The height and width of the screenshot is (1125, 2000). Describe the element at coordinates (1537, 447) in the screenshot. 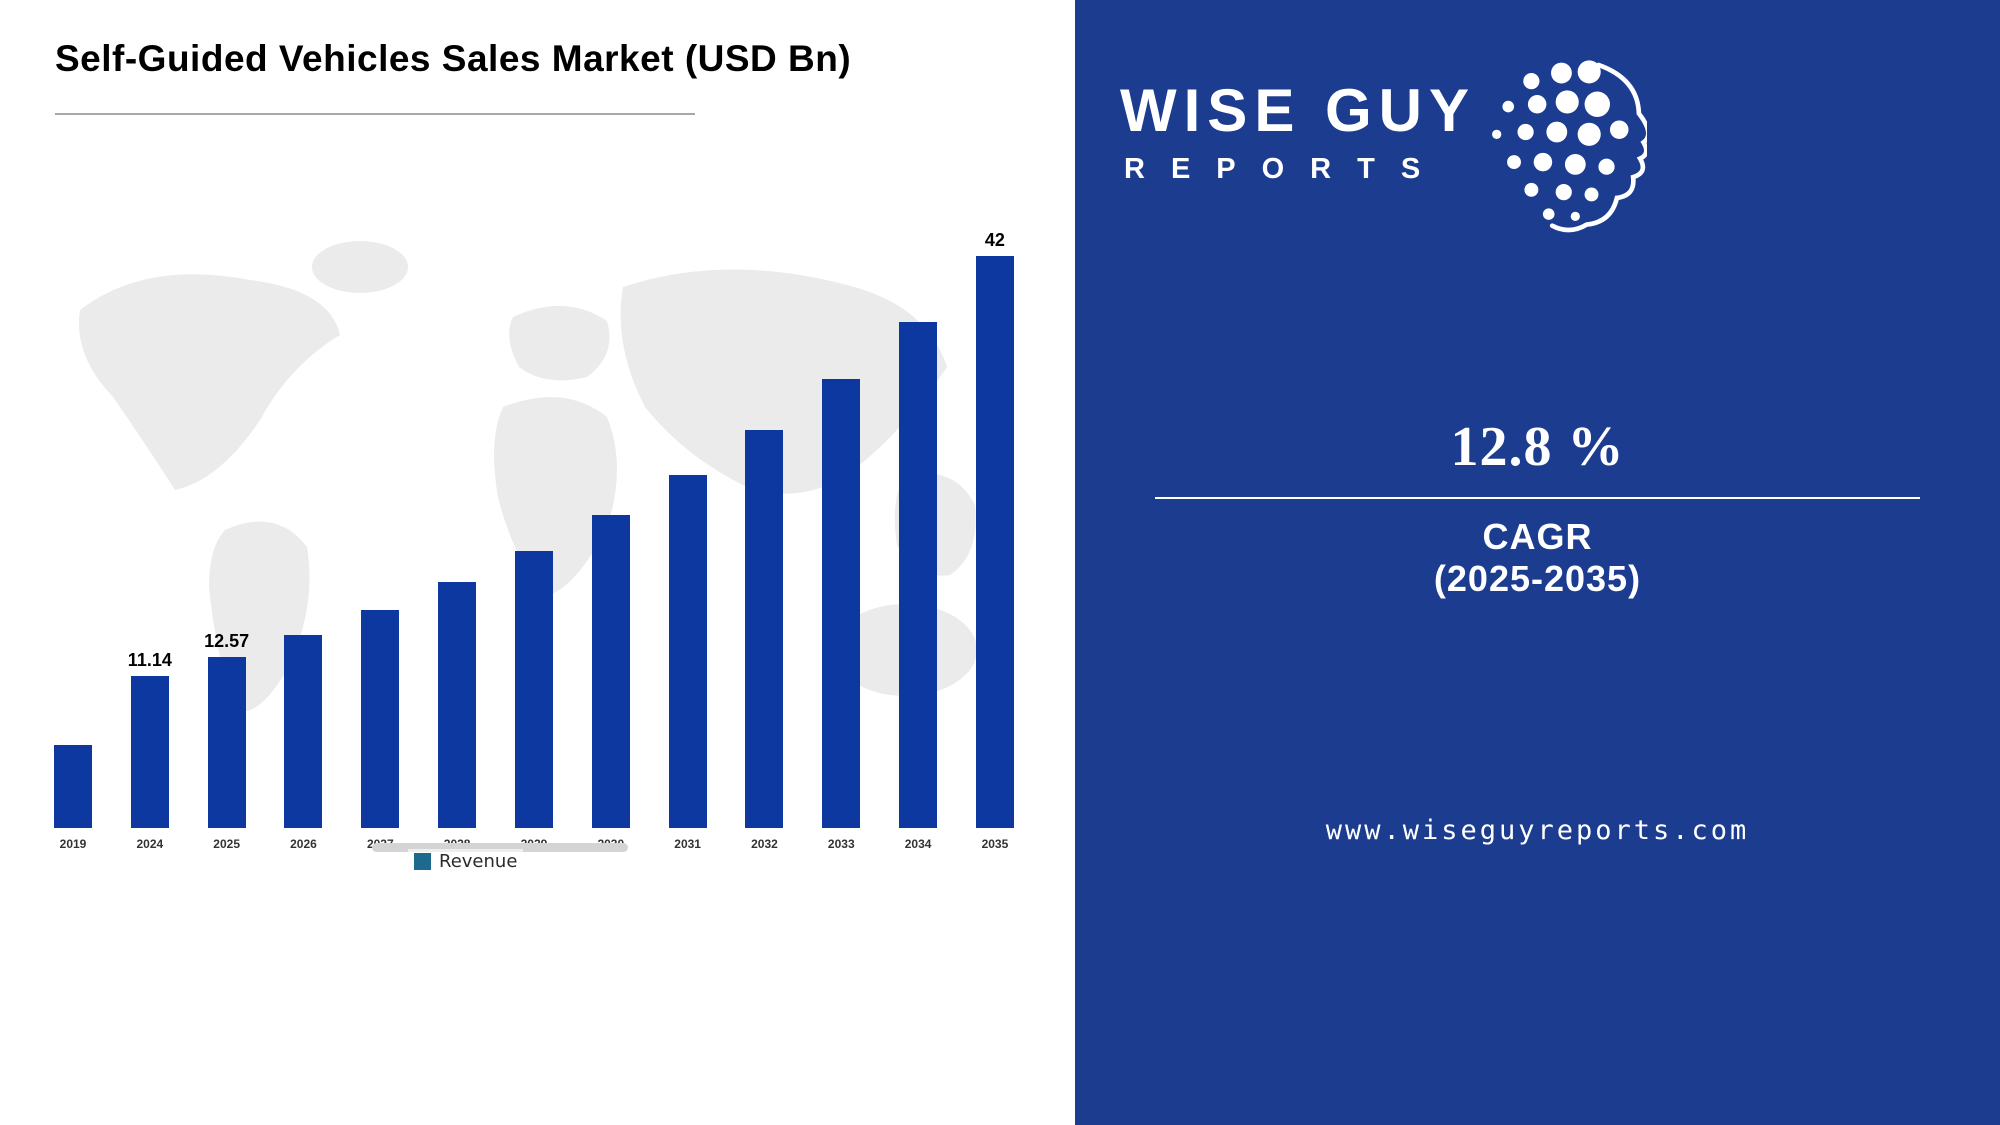

I see `cagr-value: 12.8 %` at that location.